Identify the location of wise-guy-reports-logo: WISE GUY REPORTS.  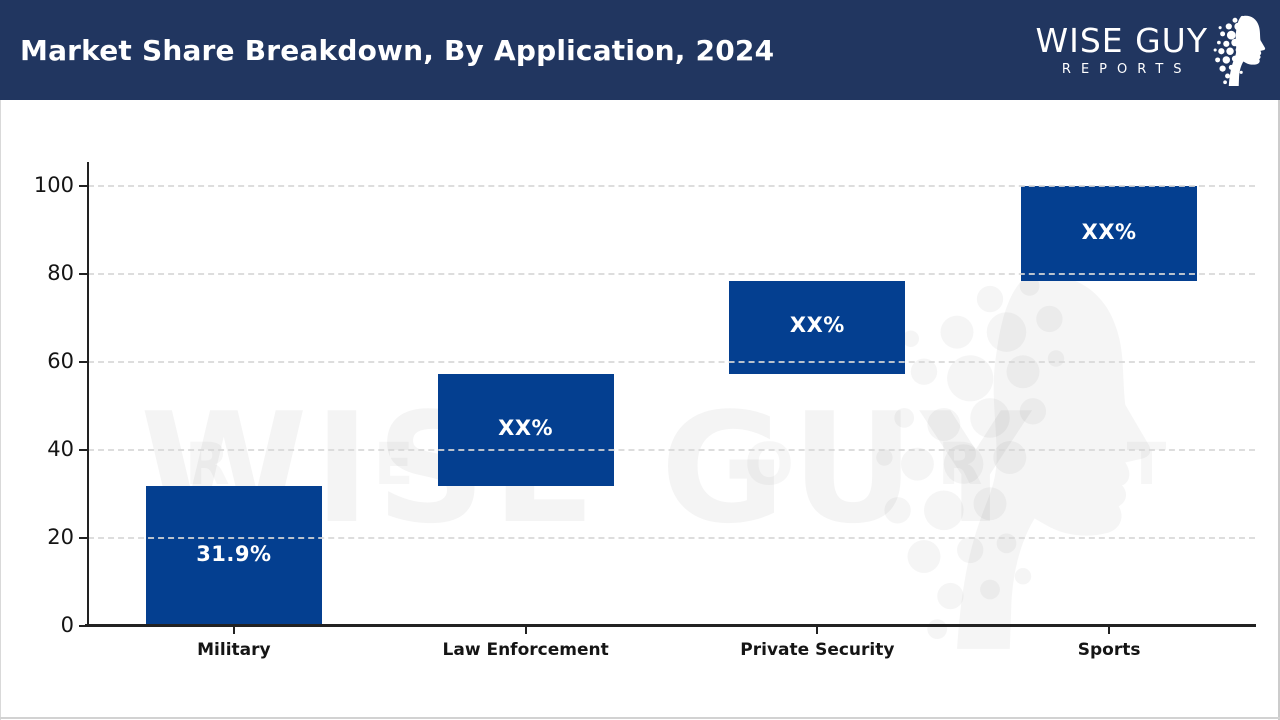
(1157, 50).